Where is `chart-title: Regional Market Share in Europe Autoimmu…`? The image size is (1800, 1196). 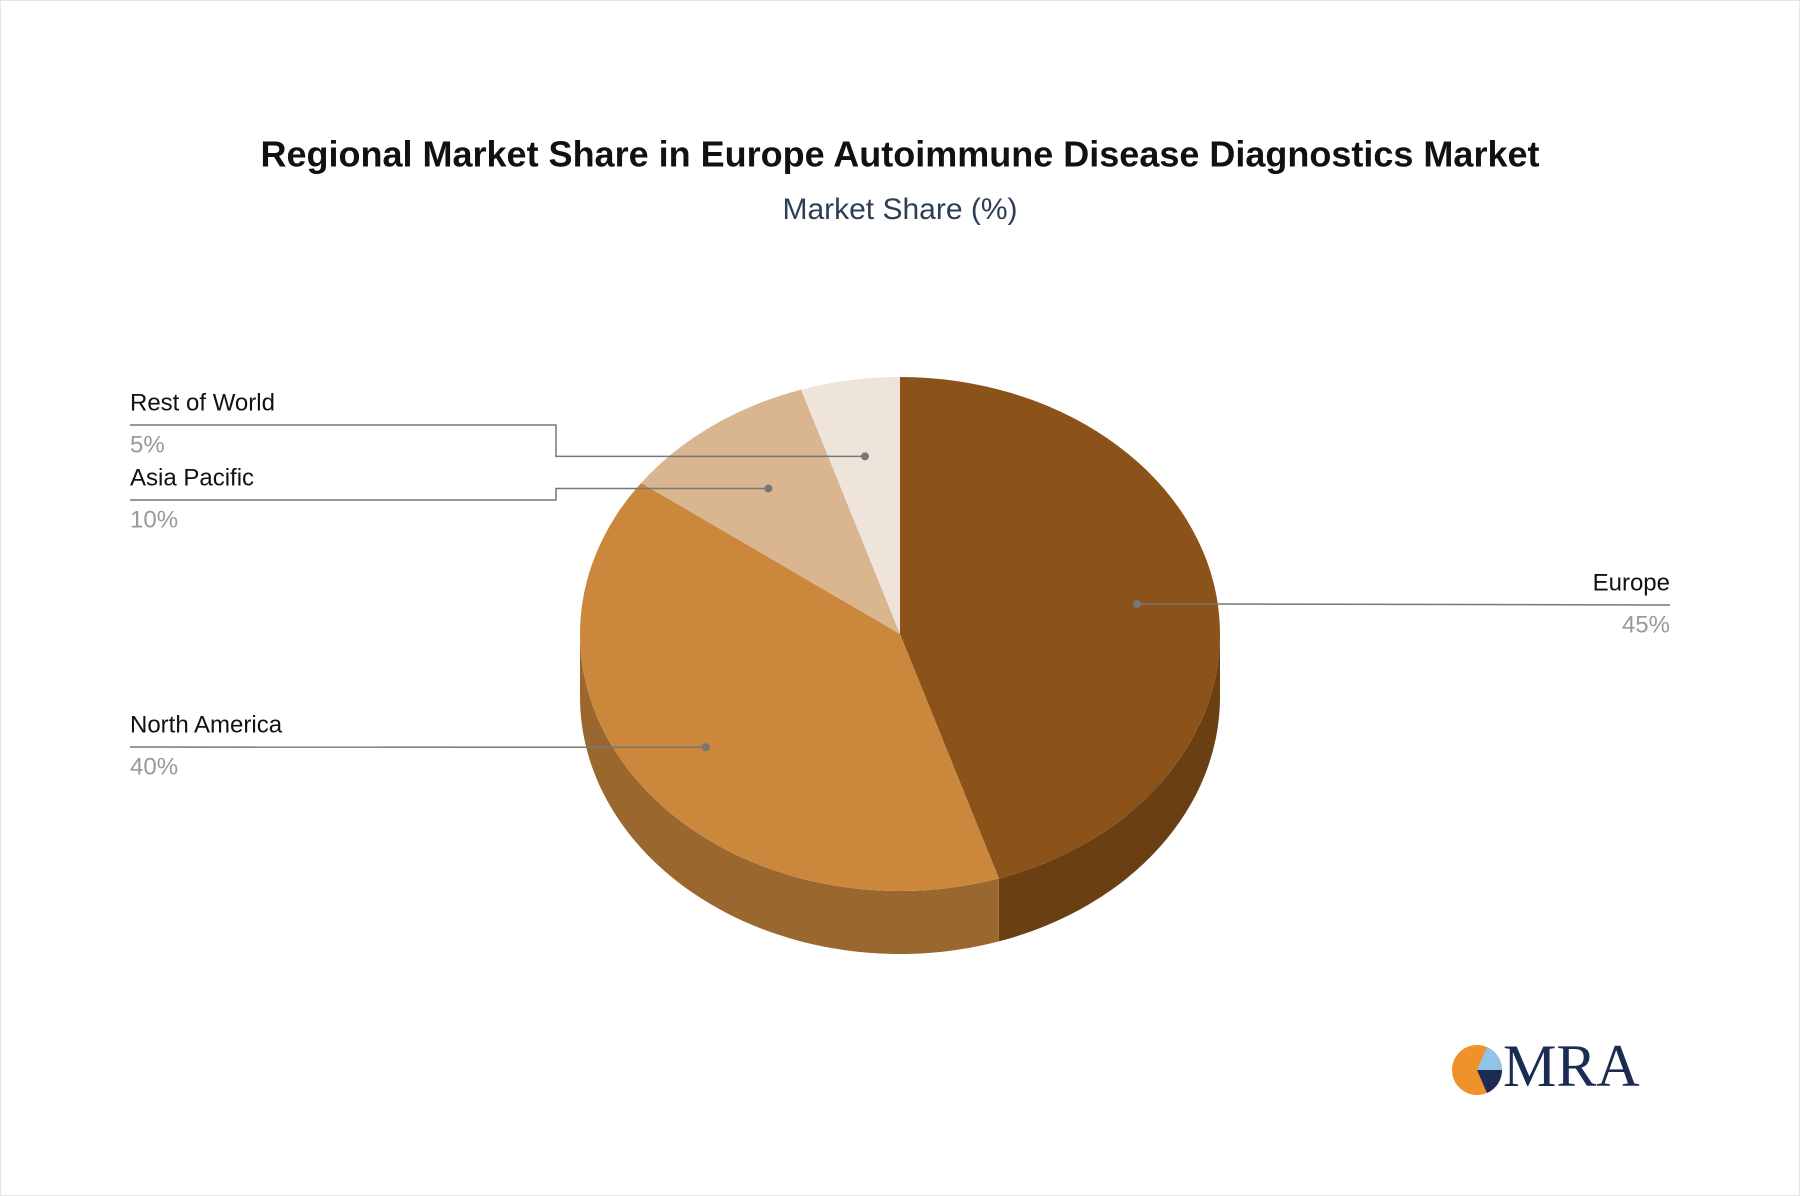 chart-title: Regional Market Share in Europe Autoimmu… is located at coordinates (899, 154).